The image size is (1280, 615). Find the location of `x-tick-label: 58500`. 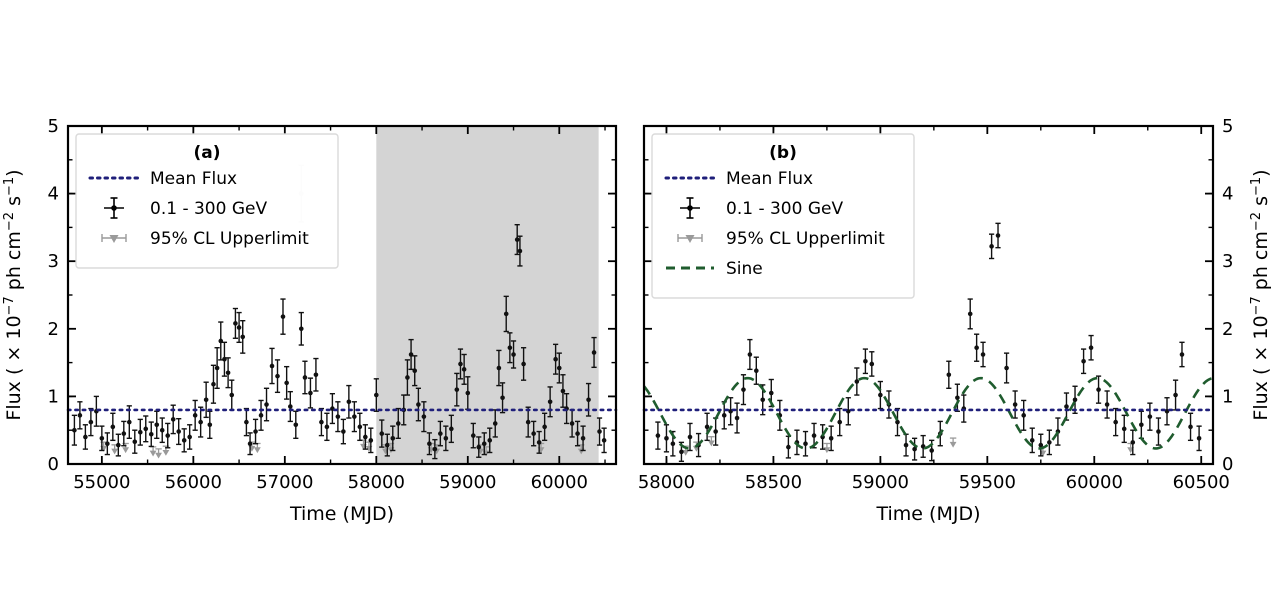

x-tick-label: 58500 is located at coordinates (773, 482).